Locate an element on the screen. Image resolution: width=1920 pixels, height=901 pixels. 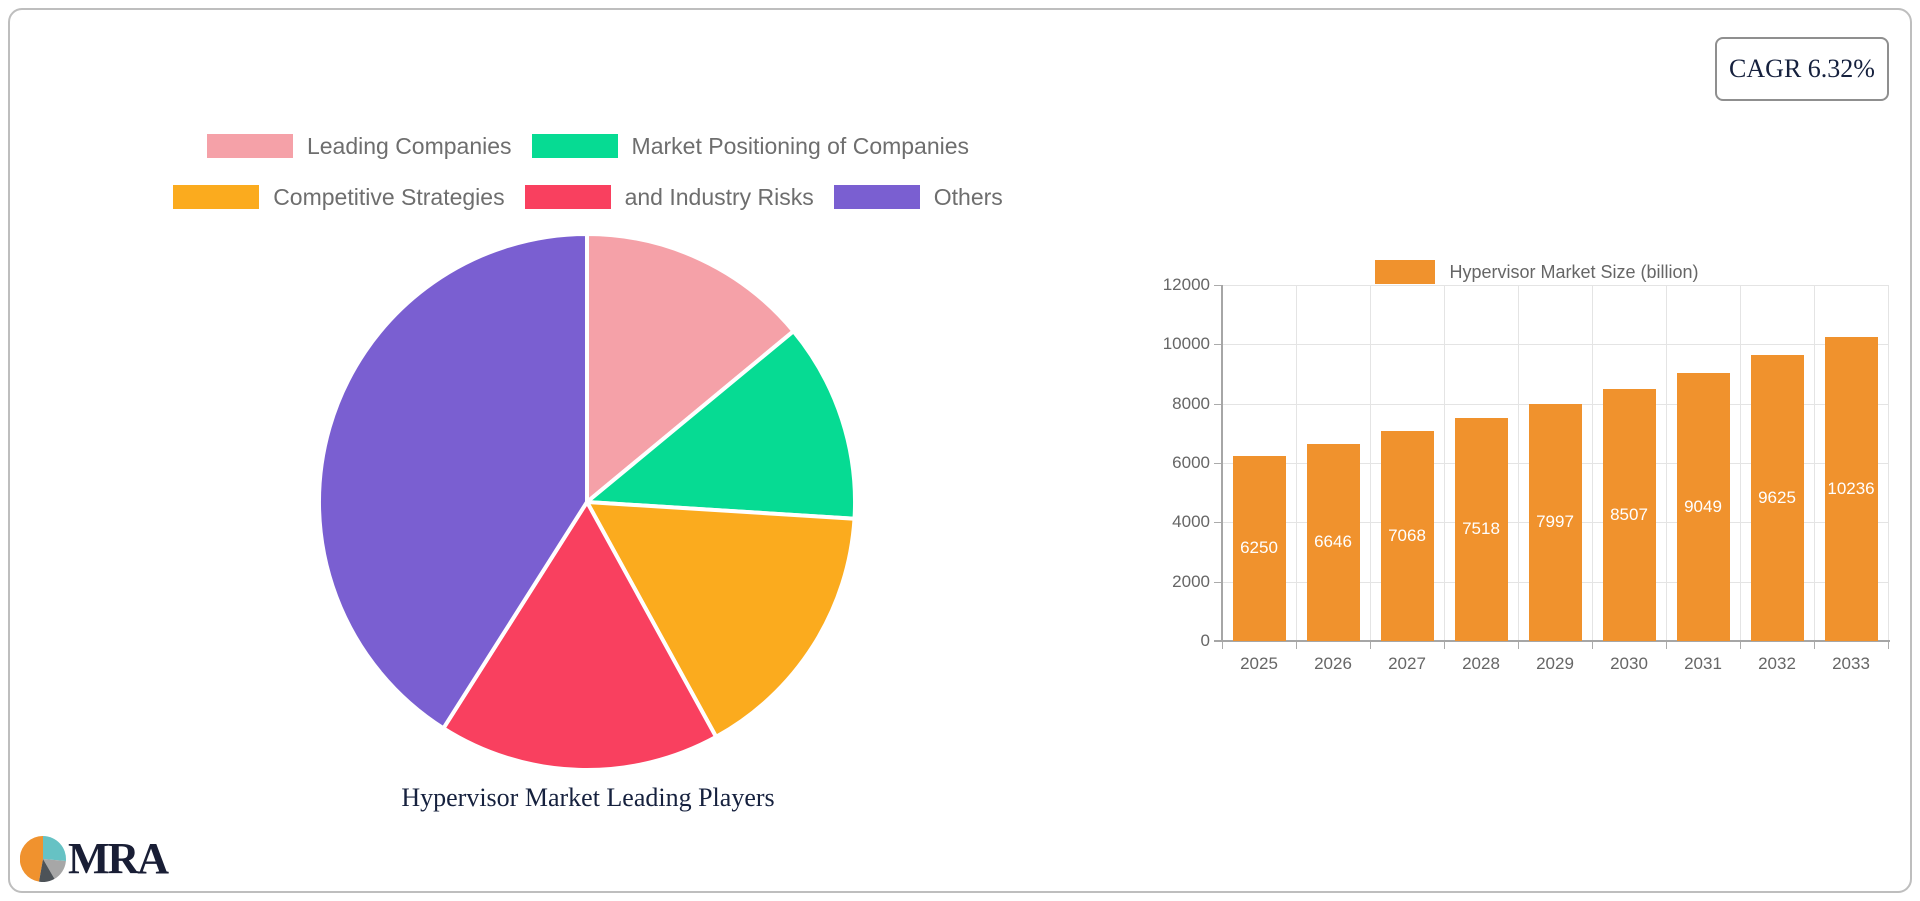
bar-value-label: 9625 is located at coordinates (1777, 498).